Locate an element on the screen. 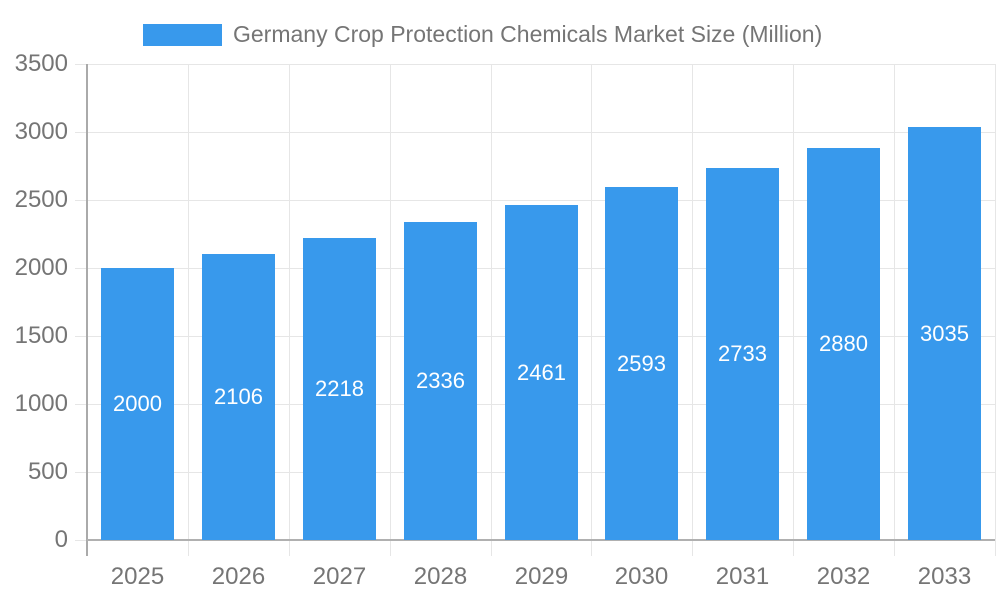  legend-swatch is located at coordinates (182, 34).